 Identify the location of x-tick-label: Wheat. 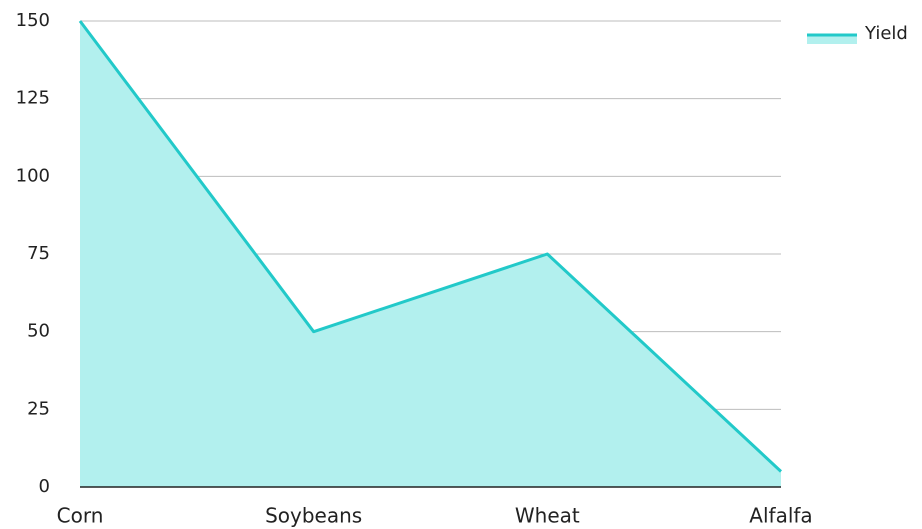
(547, 516).